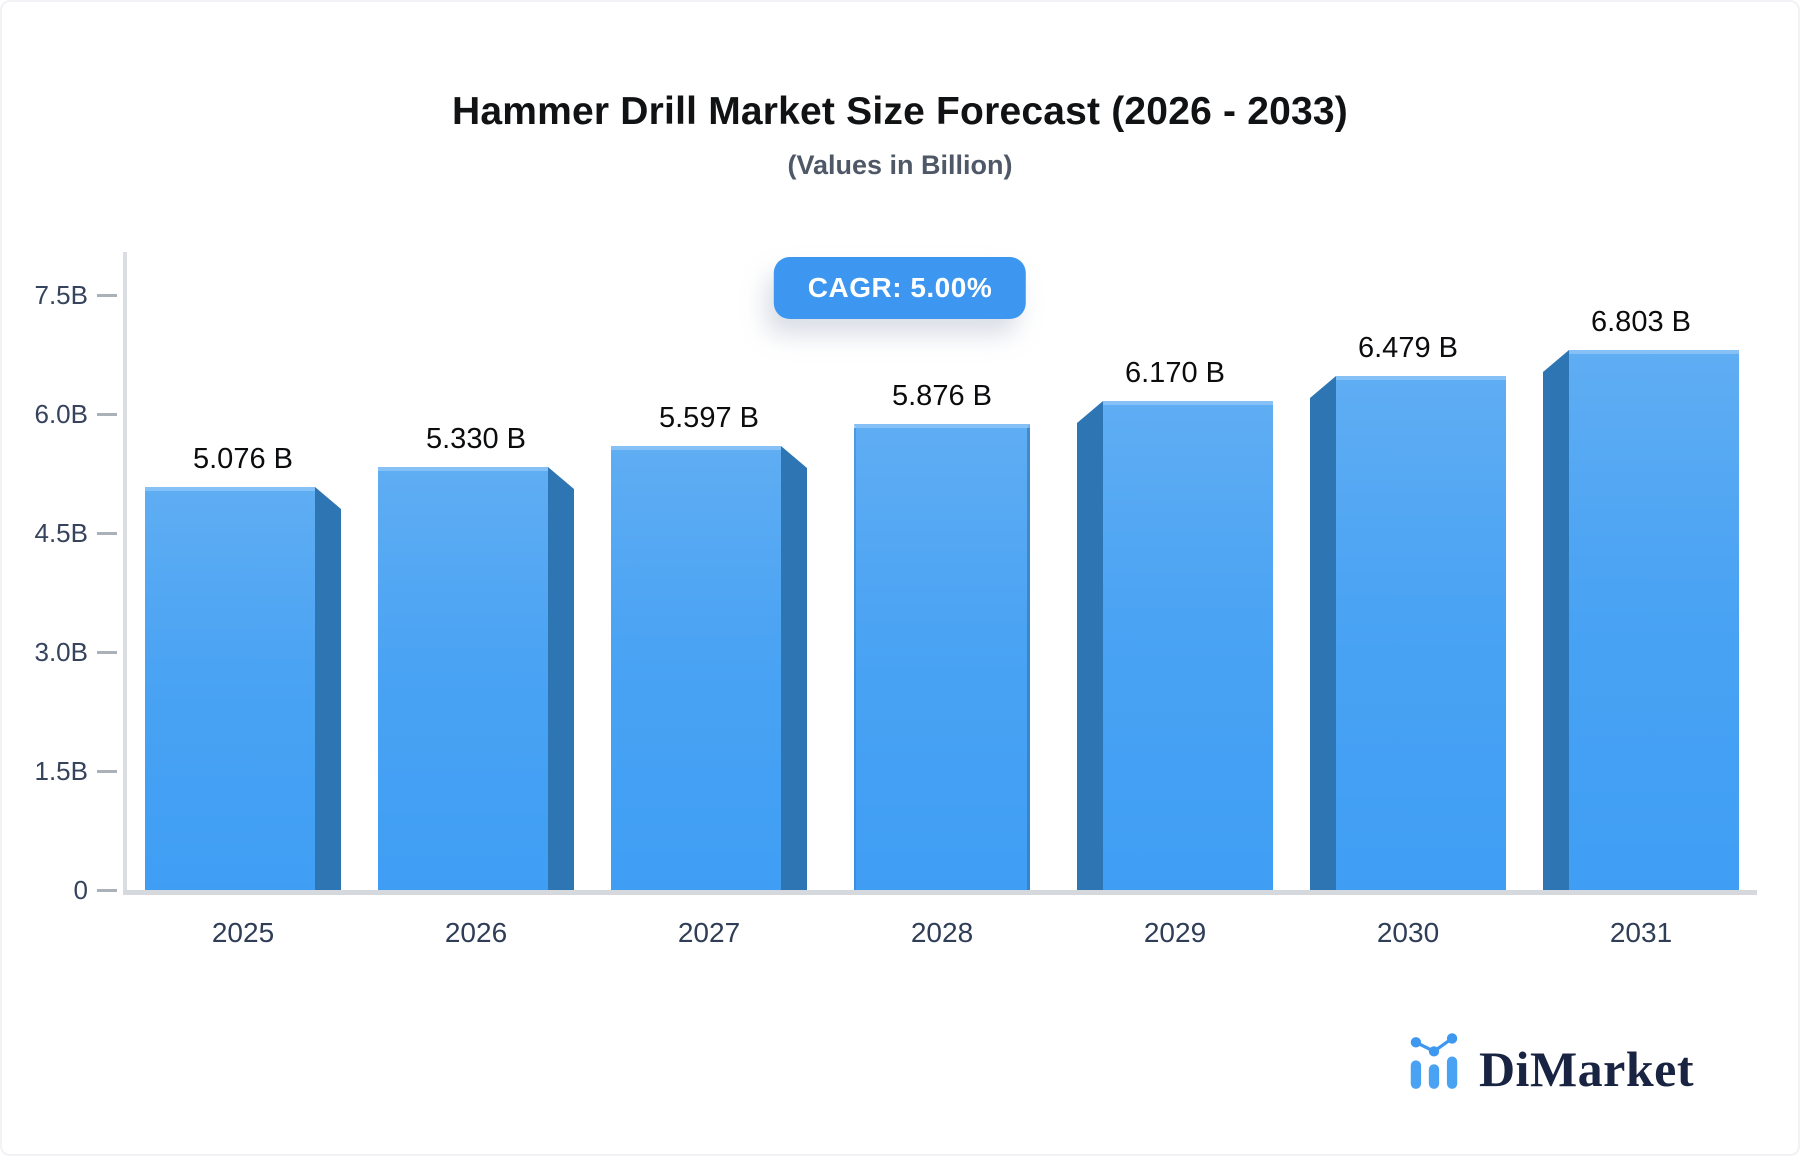 This screenshot has height=1156, width=1800. Describe the element at coordinates (243, 459) in the screenshot. I see `bar-value-label: 5.076 B` at that location.